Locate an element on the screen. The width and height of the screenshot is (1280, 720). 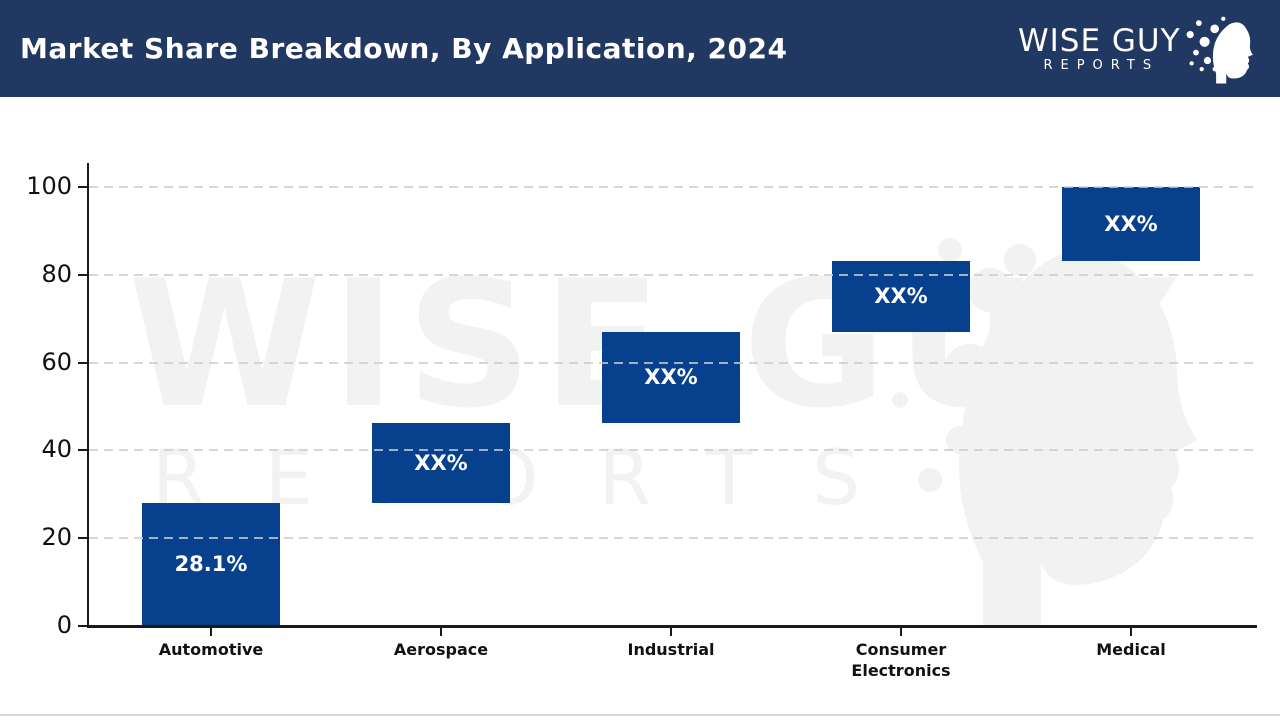
y-tick-label-80: 80 is located at coordinates (56, 273).